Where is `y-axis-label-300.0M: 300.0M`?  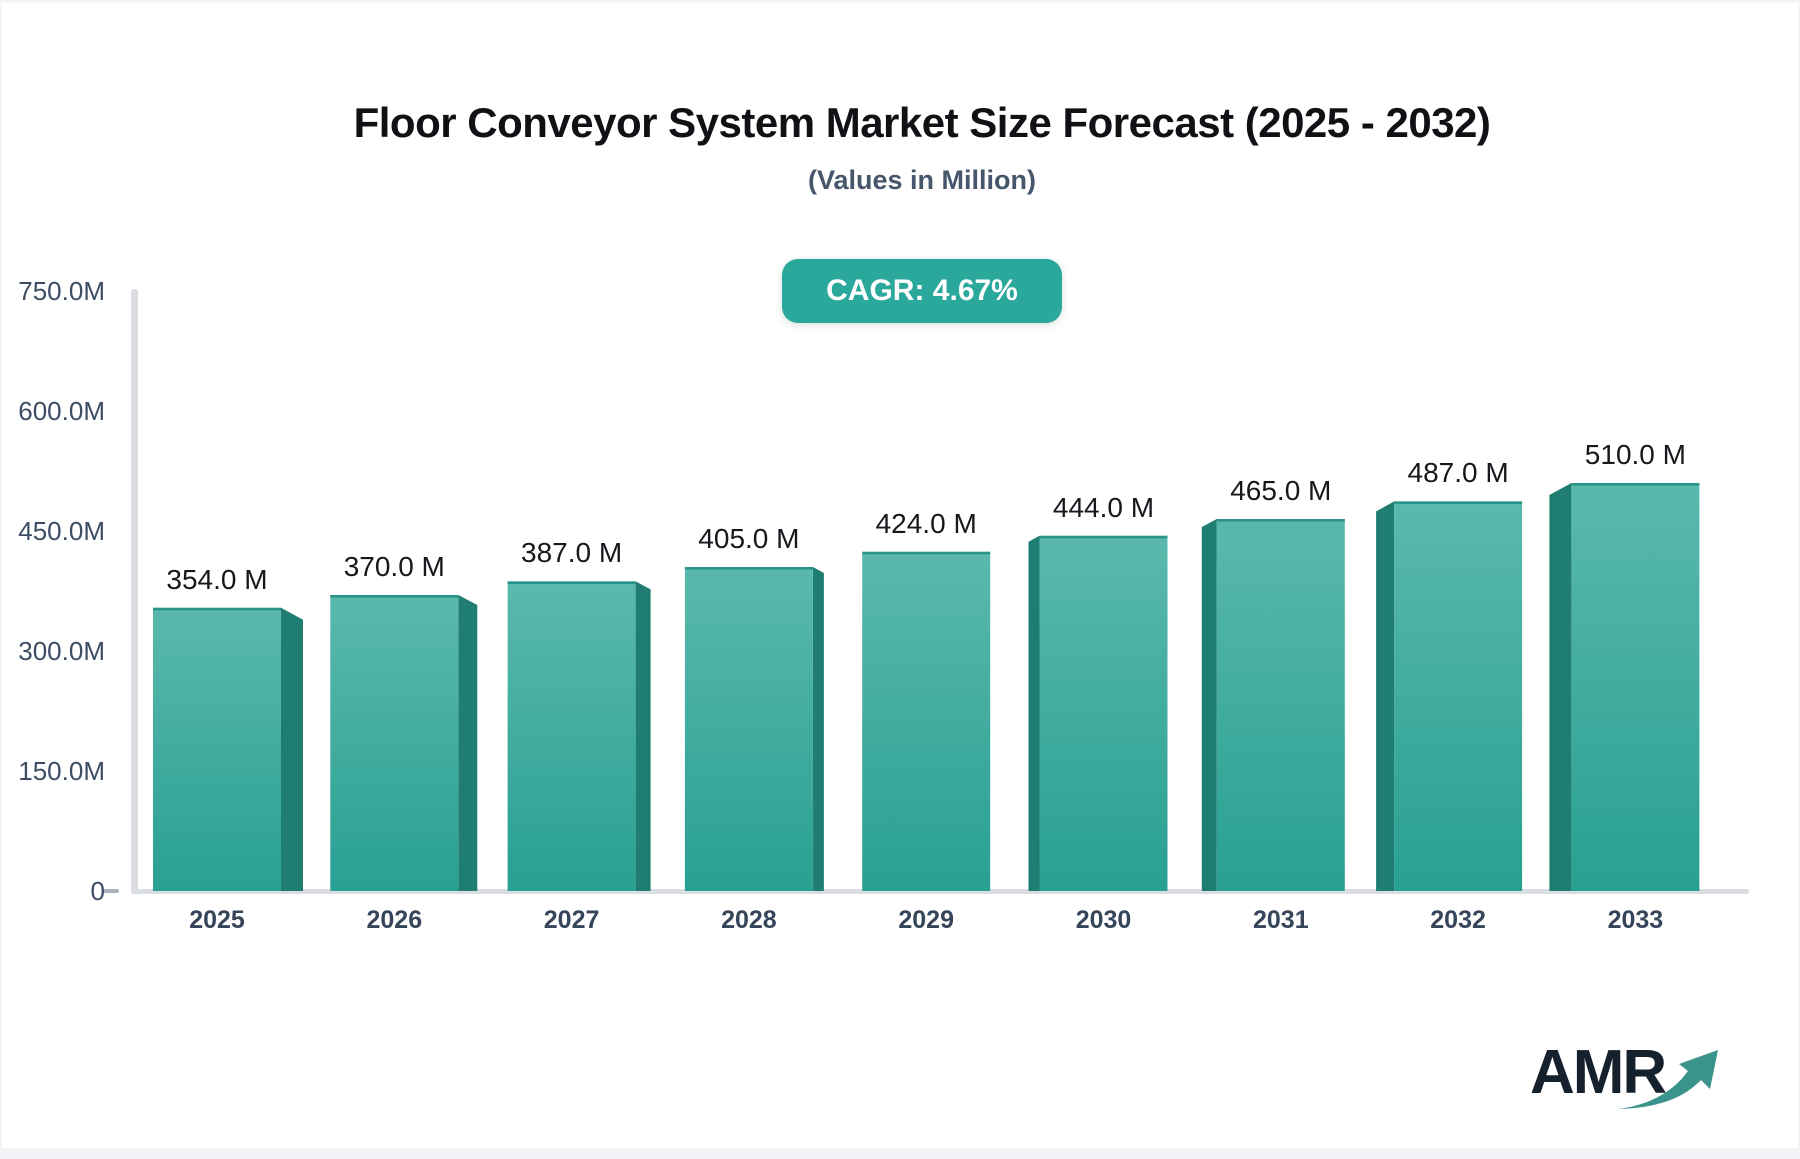
y-axis-label-300.0M: 300.0M is located at coordinates (61, 651).